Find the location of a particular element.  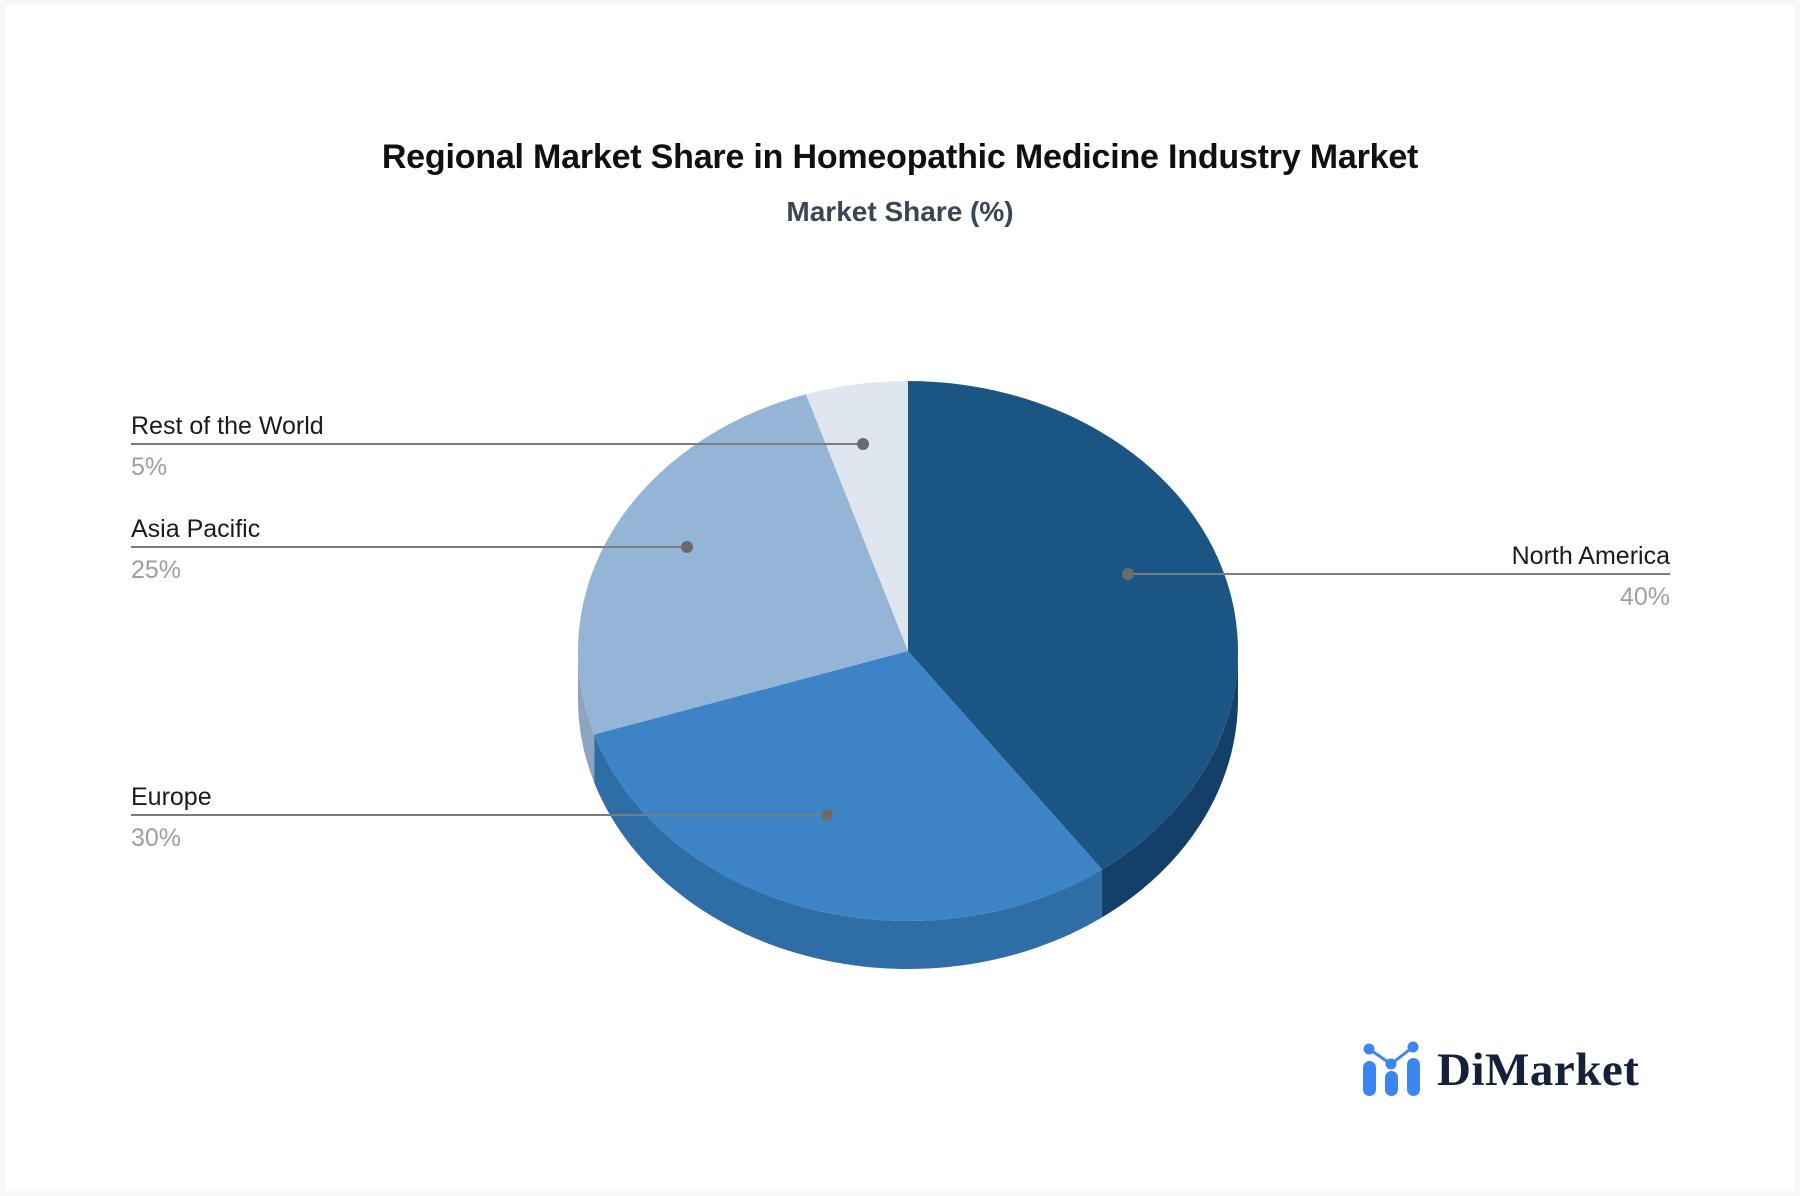

slice-label-europe: Europe is located at coordinates (171, 797).